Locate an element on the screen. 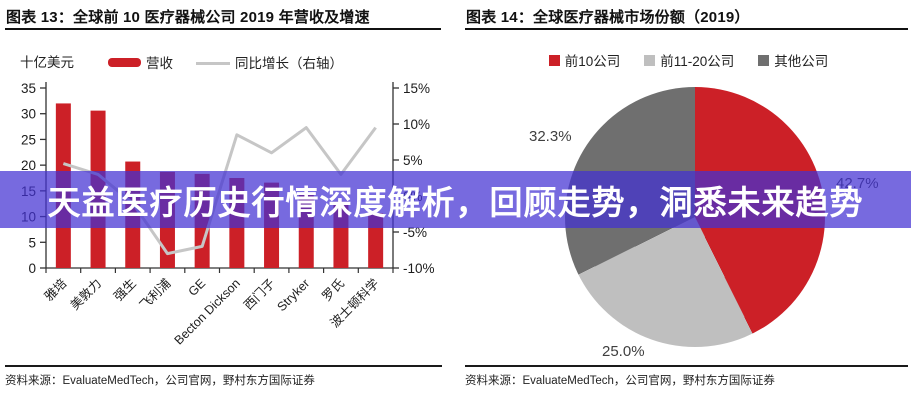 This screenshot has width=911, height=400. top10-swatch is located at coordinates (554, 60).